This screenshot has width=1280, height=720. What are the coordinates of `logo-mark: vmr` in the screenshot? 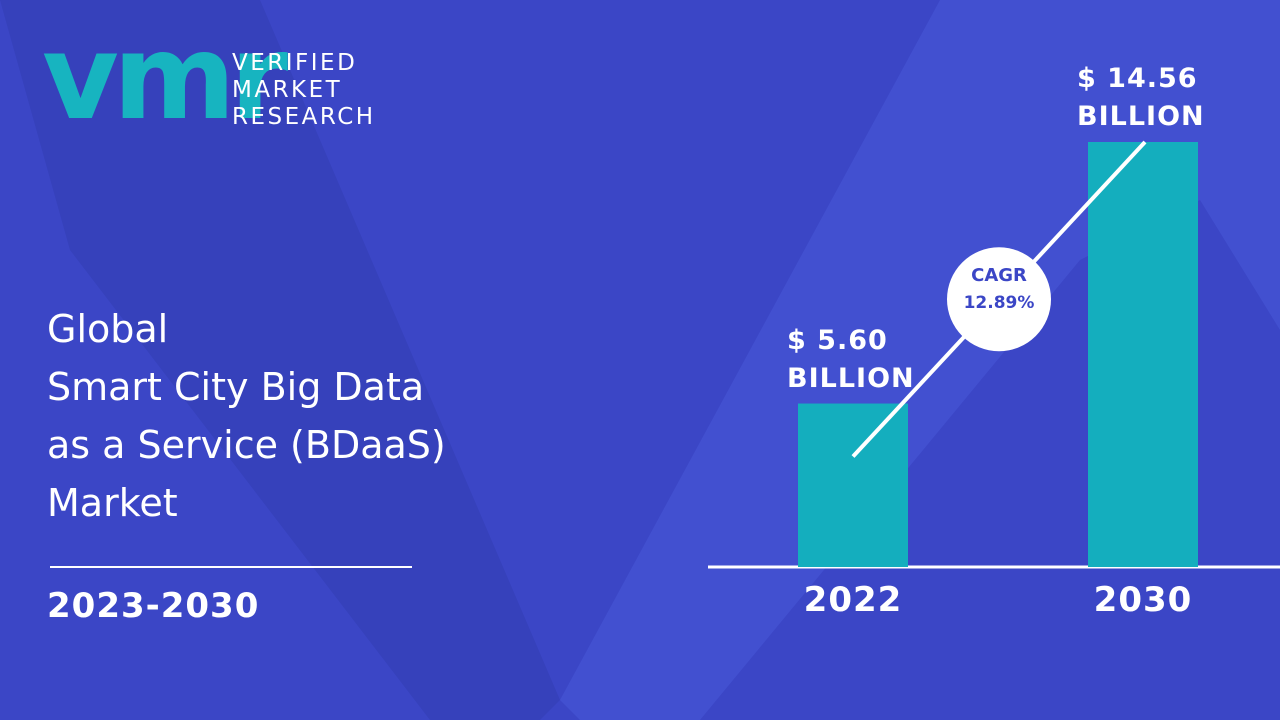 It's located at (165, 77).